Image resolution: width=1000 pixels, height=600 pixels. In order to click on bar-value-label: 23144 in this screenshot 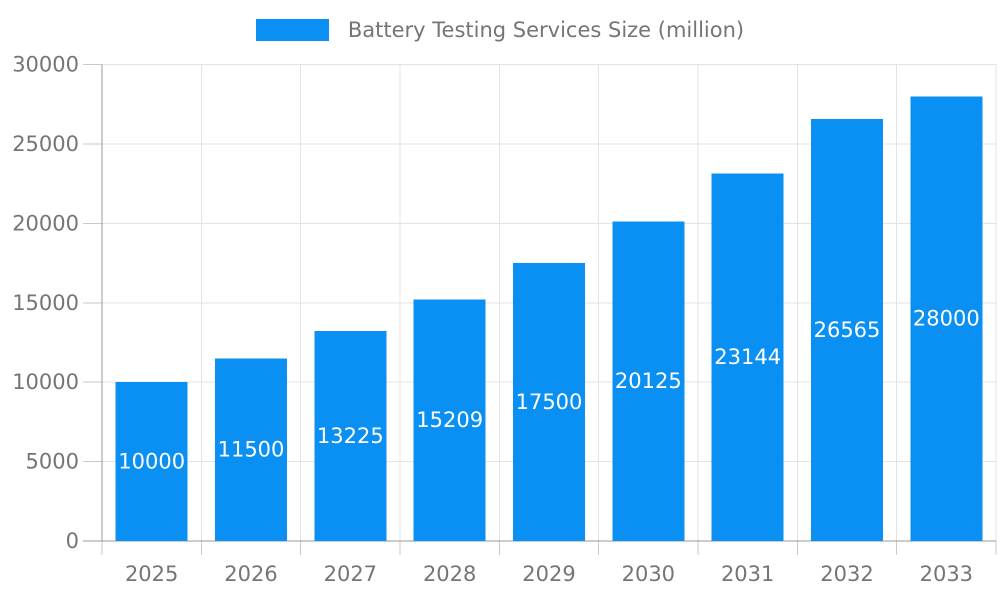, I will do `click(747, 357)`.